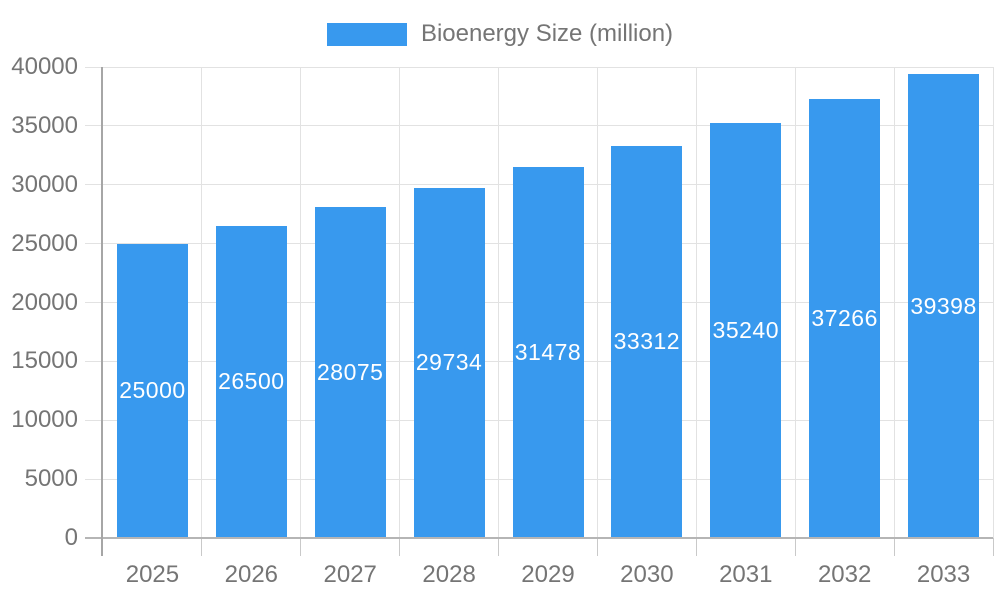  What do you see at coordinates (44, 125) in the screenshot?
I see `y-axis-label: 35000` at bounding box center [44, 125].